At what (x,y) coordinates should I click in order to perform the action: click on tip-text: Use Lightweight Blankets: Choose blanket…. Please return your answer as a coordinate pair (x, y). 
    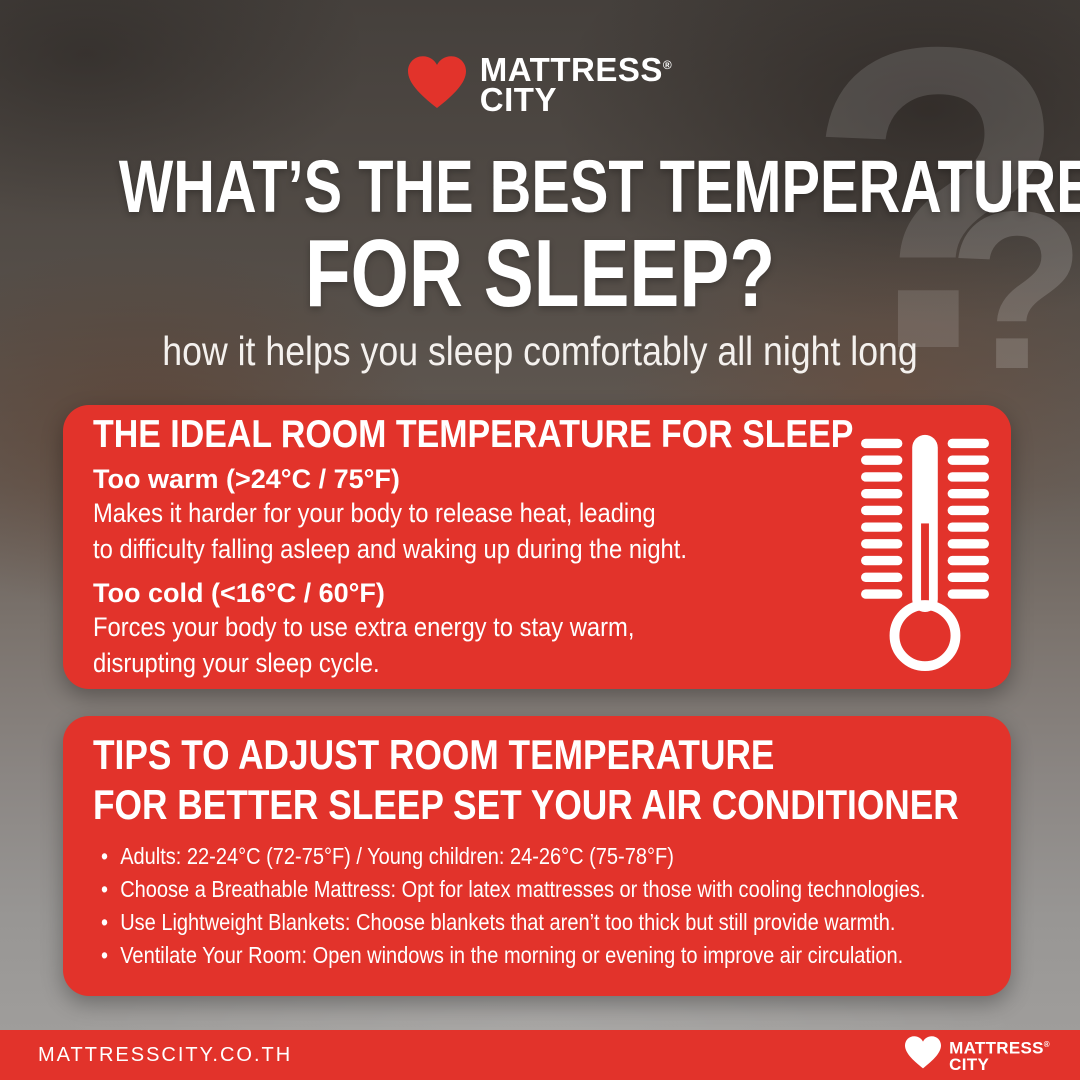
    Looking at the image, I should click on (508, 922).